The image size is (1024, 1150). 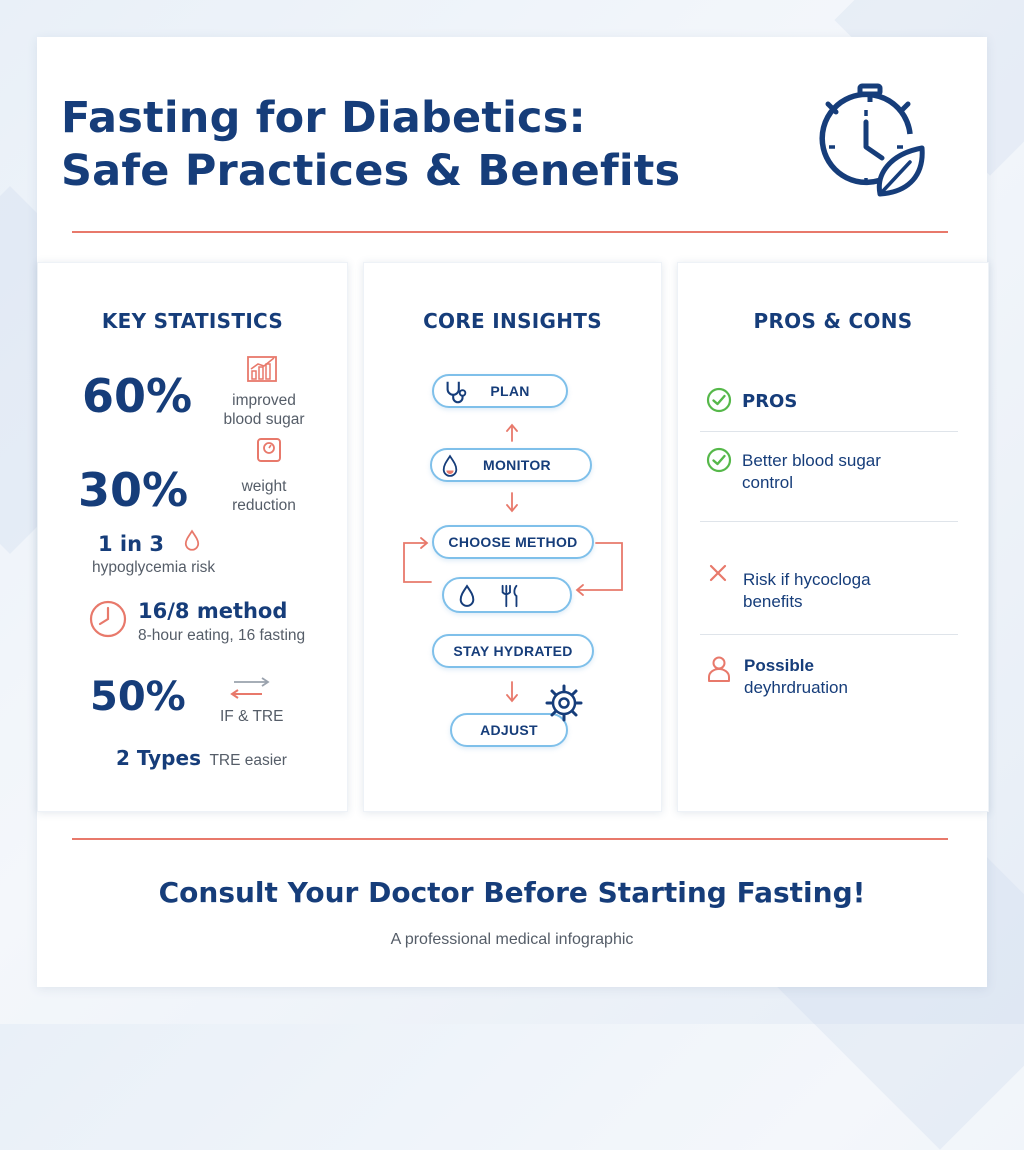 What do you see at coordinates (564, 703) in the screenshot?
I see `gear-icon` at bounding box center [564, 703].